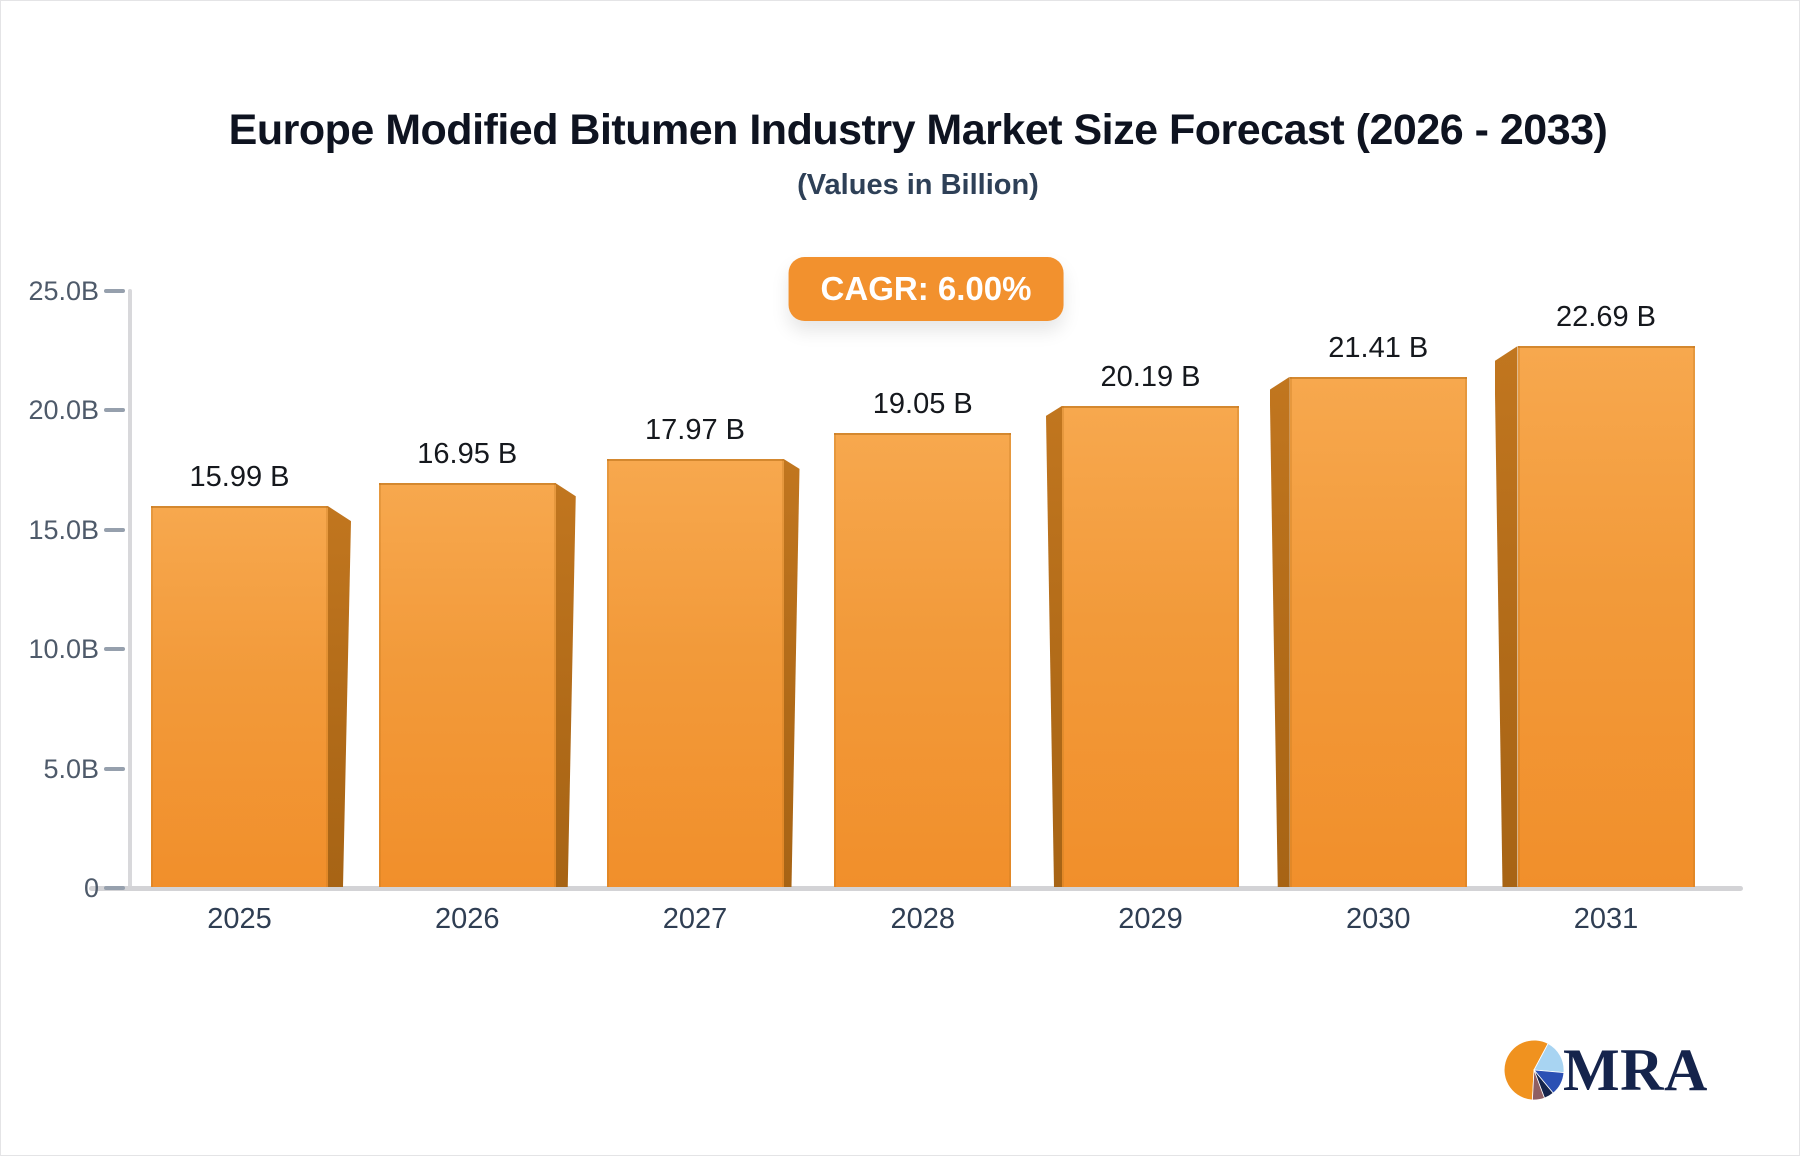  Describe the element at coordinates (916, 888) in the screenshot. I see `x-axis-line` at that location.